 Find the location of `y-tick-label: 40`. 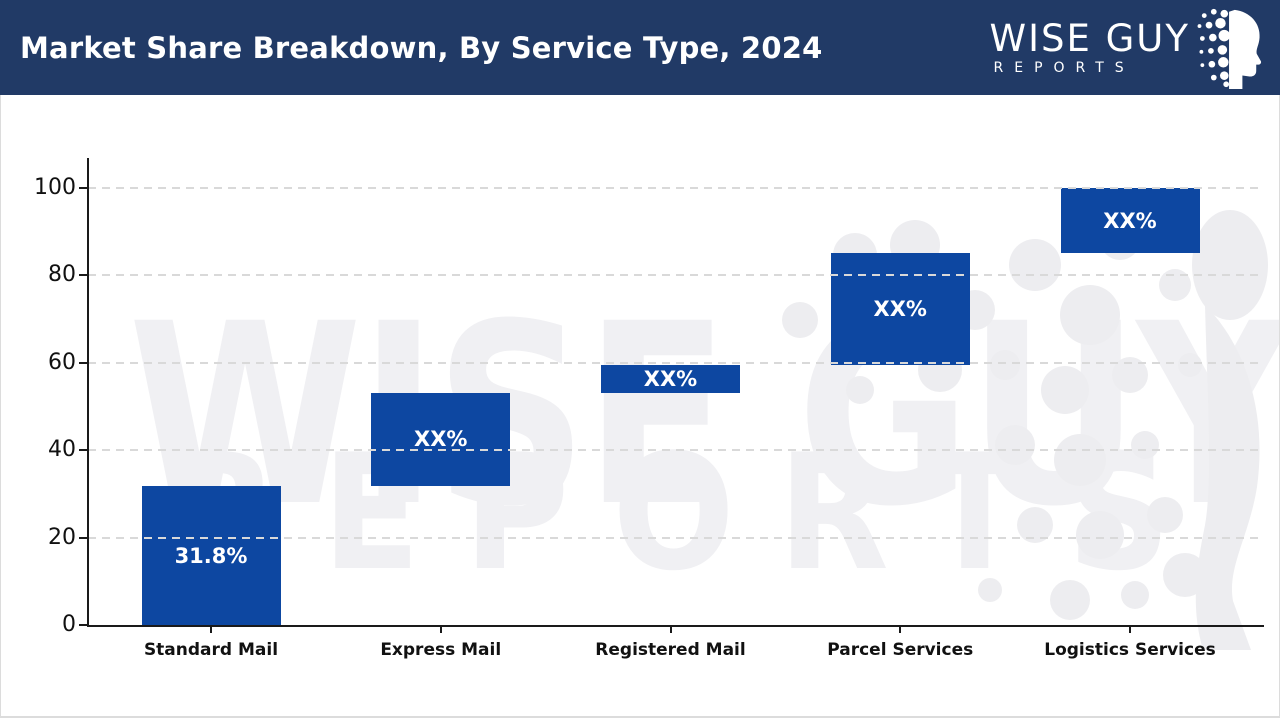

y-tick-label: 40 is located at coordinates (62, 450).